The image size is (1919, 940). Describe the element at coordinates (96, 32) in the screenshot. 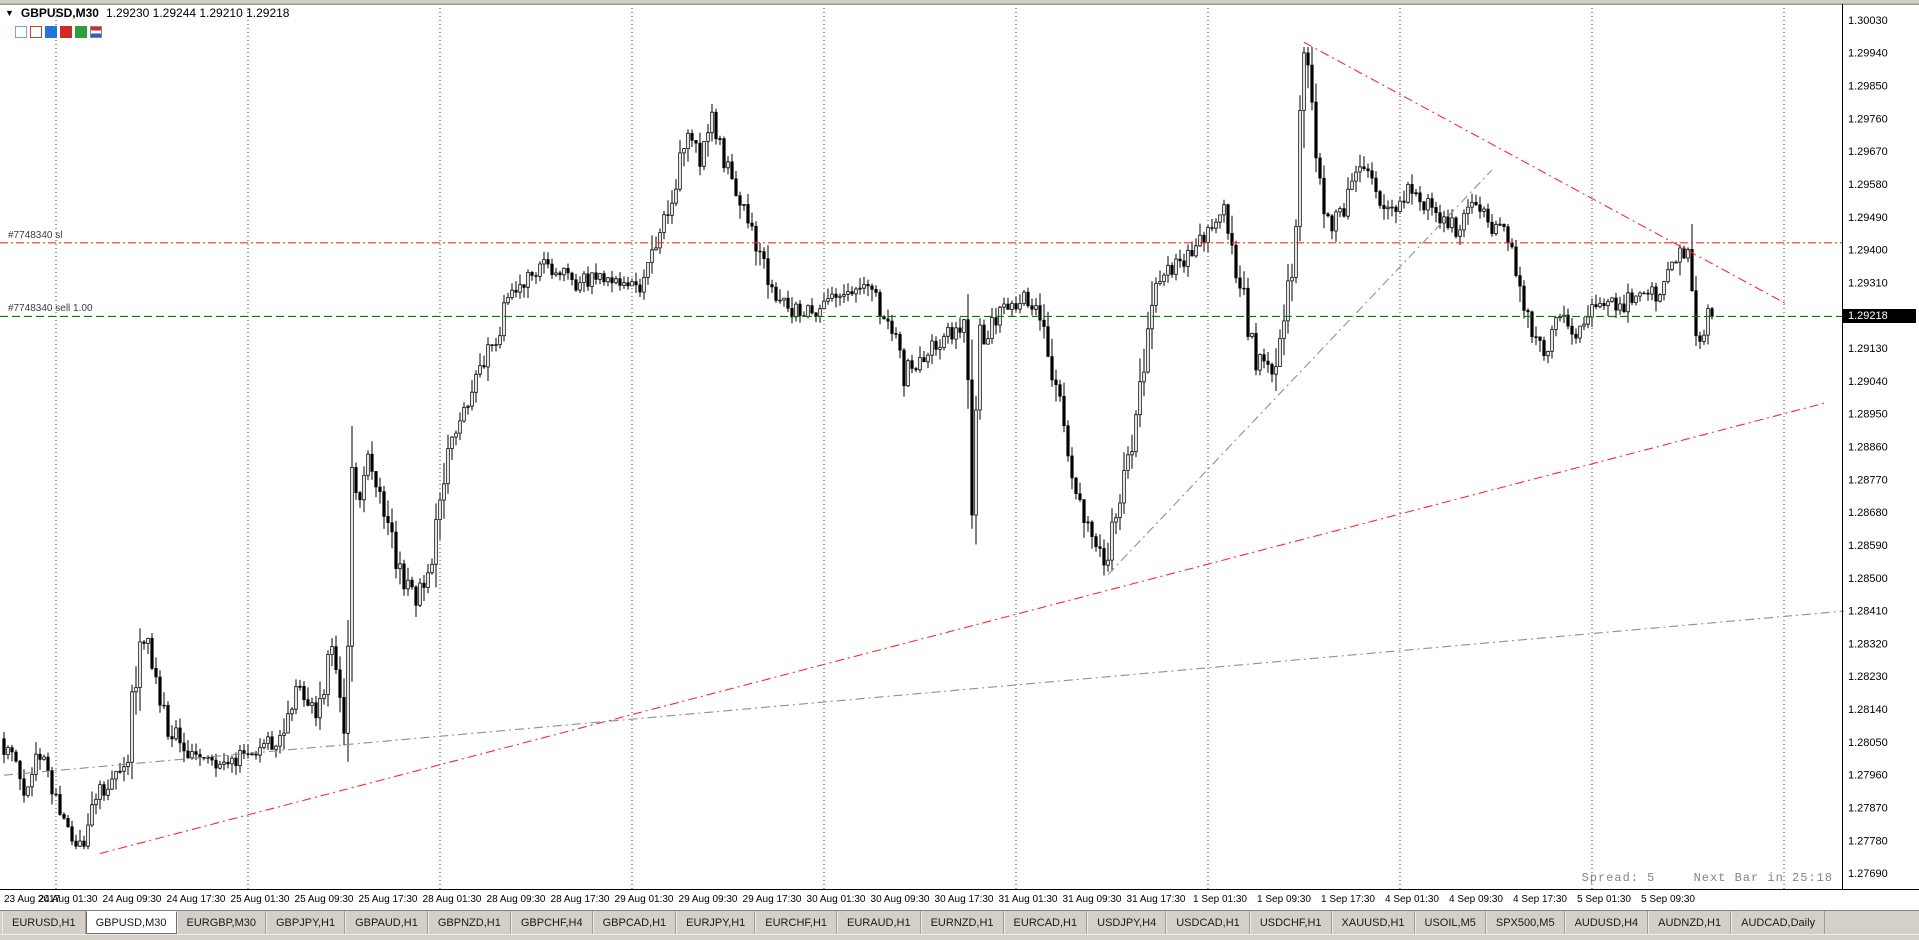

I see `striped-flag-swatch-icon` at that location.